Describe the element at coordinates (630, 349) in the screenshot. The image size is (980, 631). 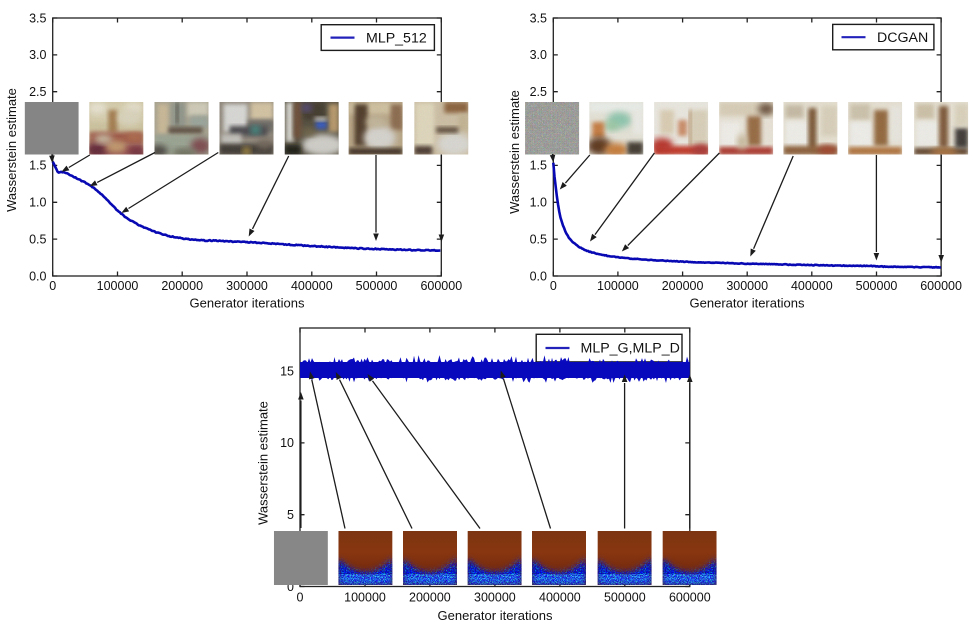
I see `svg-text: MLP_G,MLP_D` at that location.